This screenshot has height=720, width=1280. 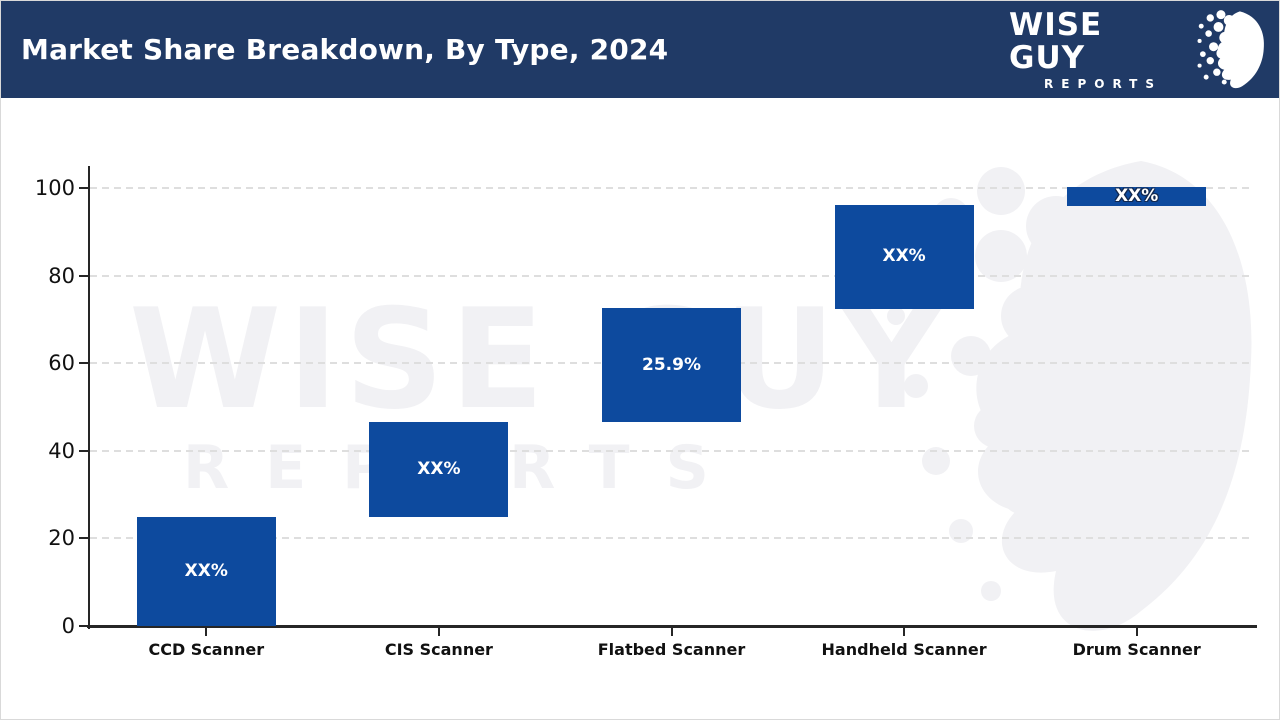 I want to click on bar-cis-scanner: XX%, so click(x=439, y=470).